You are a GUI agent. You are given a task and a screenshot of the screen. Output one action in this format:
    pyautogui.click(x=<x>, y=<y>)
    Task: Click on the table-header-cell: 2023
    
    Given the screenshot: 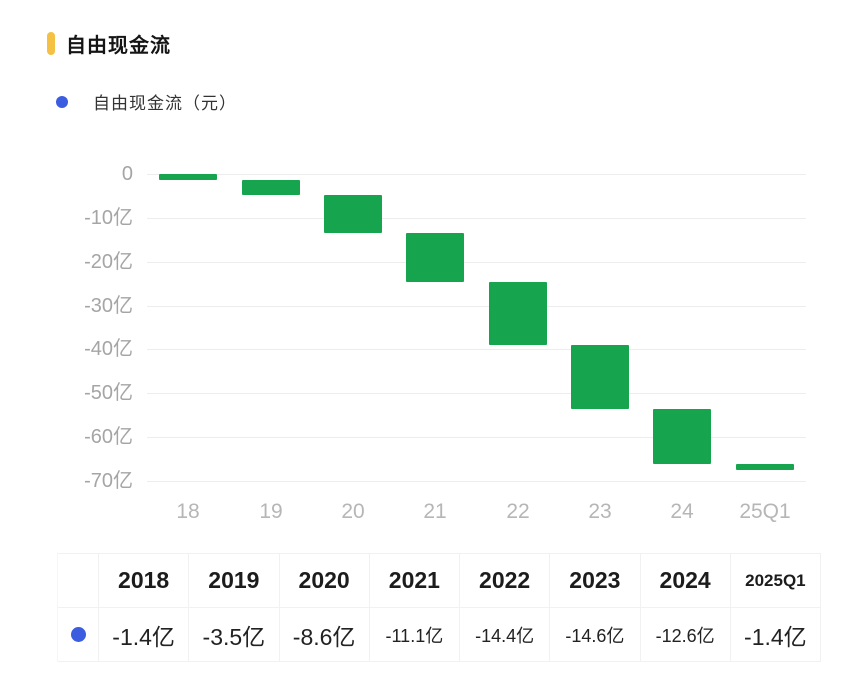 What is the action you would take?
    pyautogui.click(x=595, y=581)
    